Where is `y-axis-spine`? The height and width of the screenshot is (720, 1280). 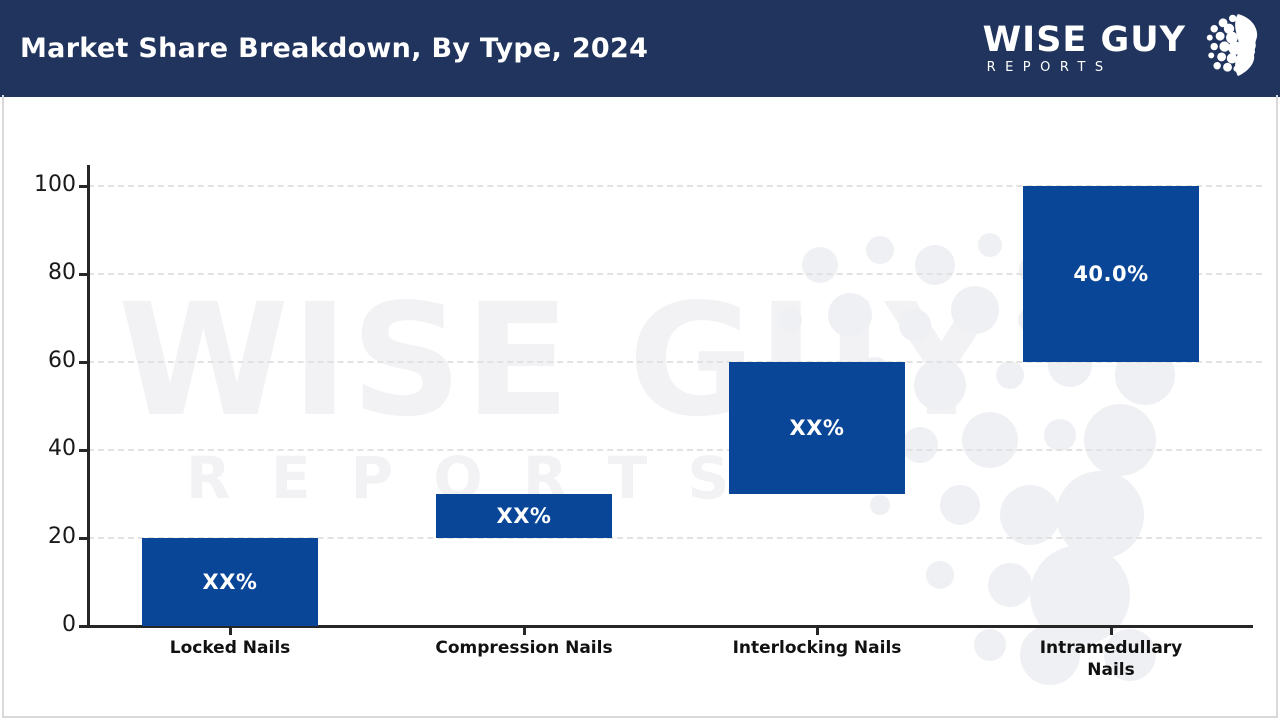 y-axis-spine is located at coordinates (88, 396).